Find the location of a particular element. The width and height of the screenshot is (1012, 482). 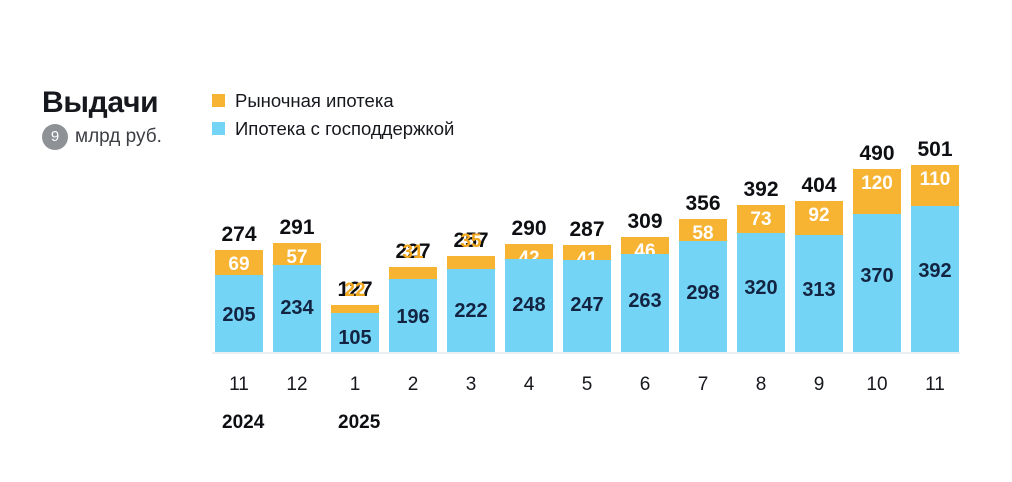

bar-segment-state: 313 is located at coordinates (819, 293).